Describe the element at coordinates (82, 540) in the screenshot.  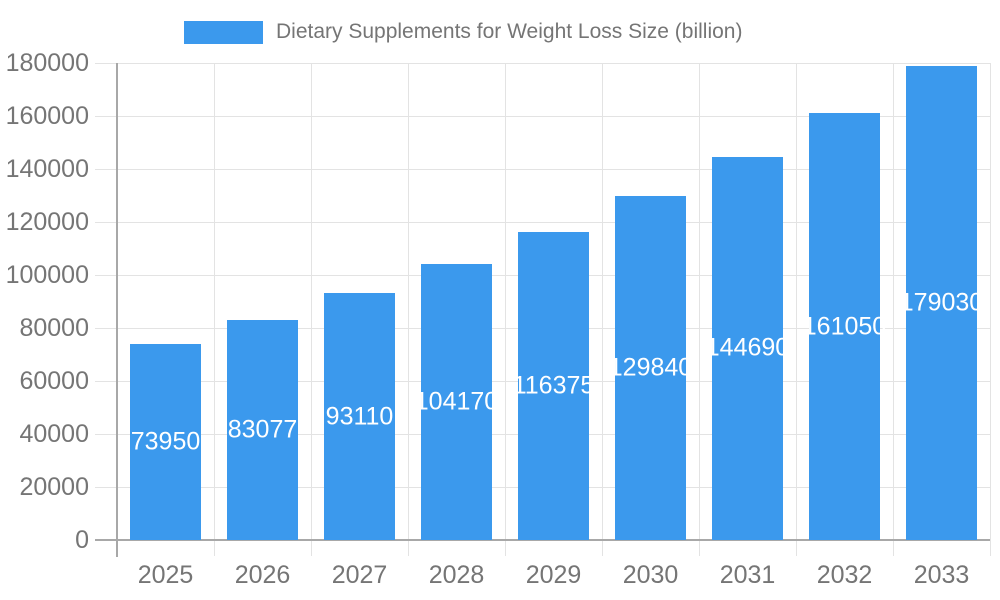
I see `y-axis-tick-label: 0` at that location.